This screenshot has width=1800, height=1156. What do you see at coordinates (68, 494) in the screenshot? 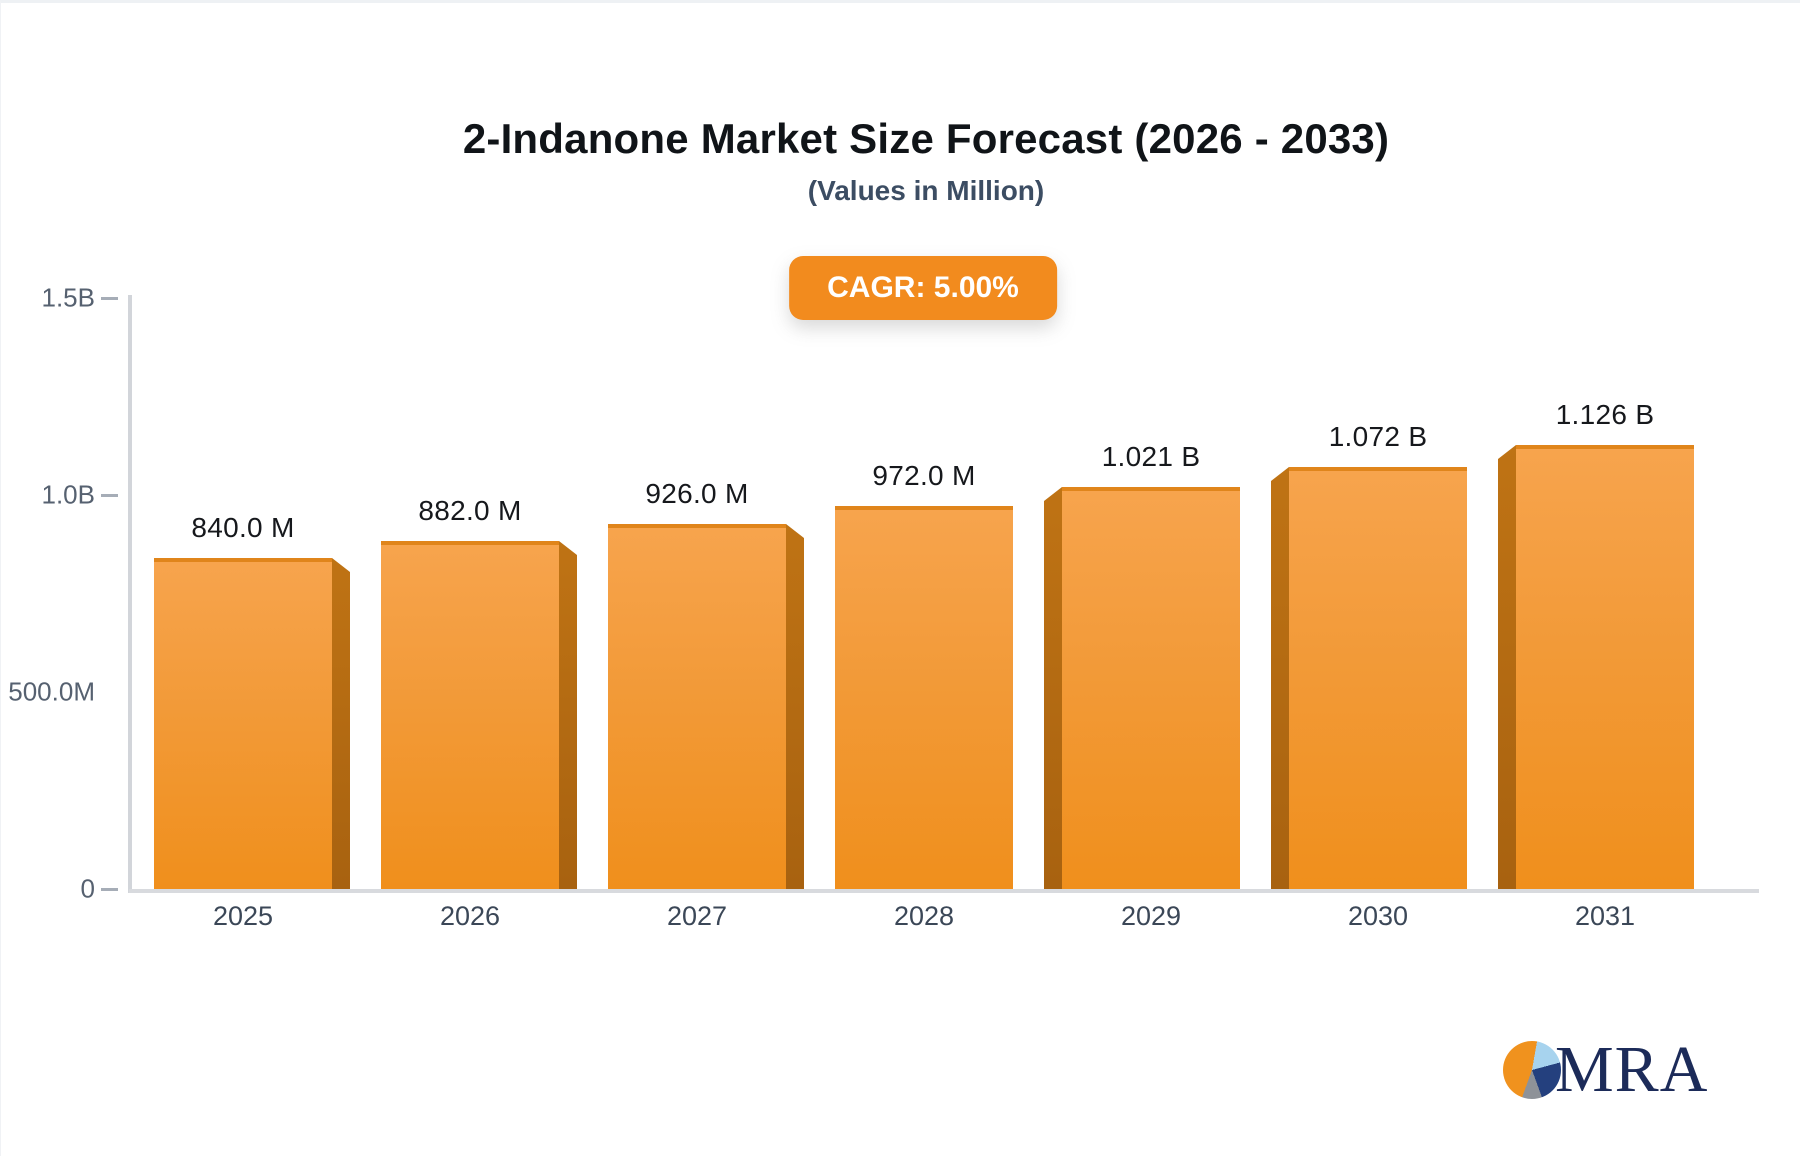
I see `y-axis-tick-label: 1.0B` at bounding box center [68, 494].